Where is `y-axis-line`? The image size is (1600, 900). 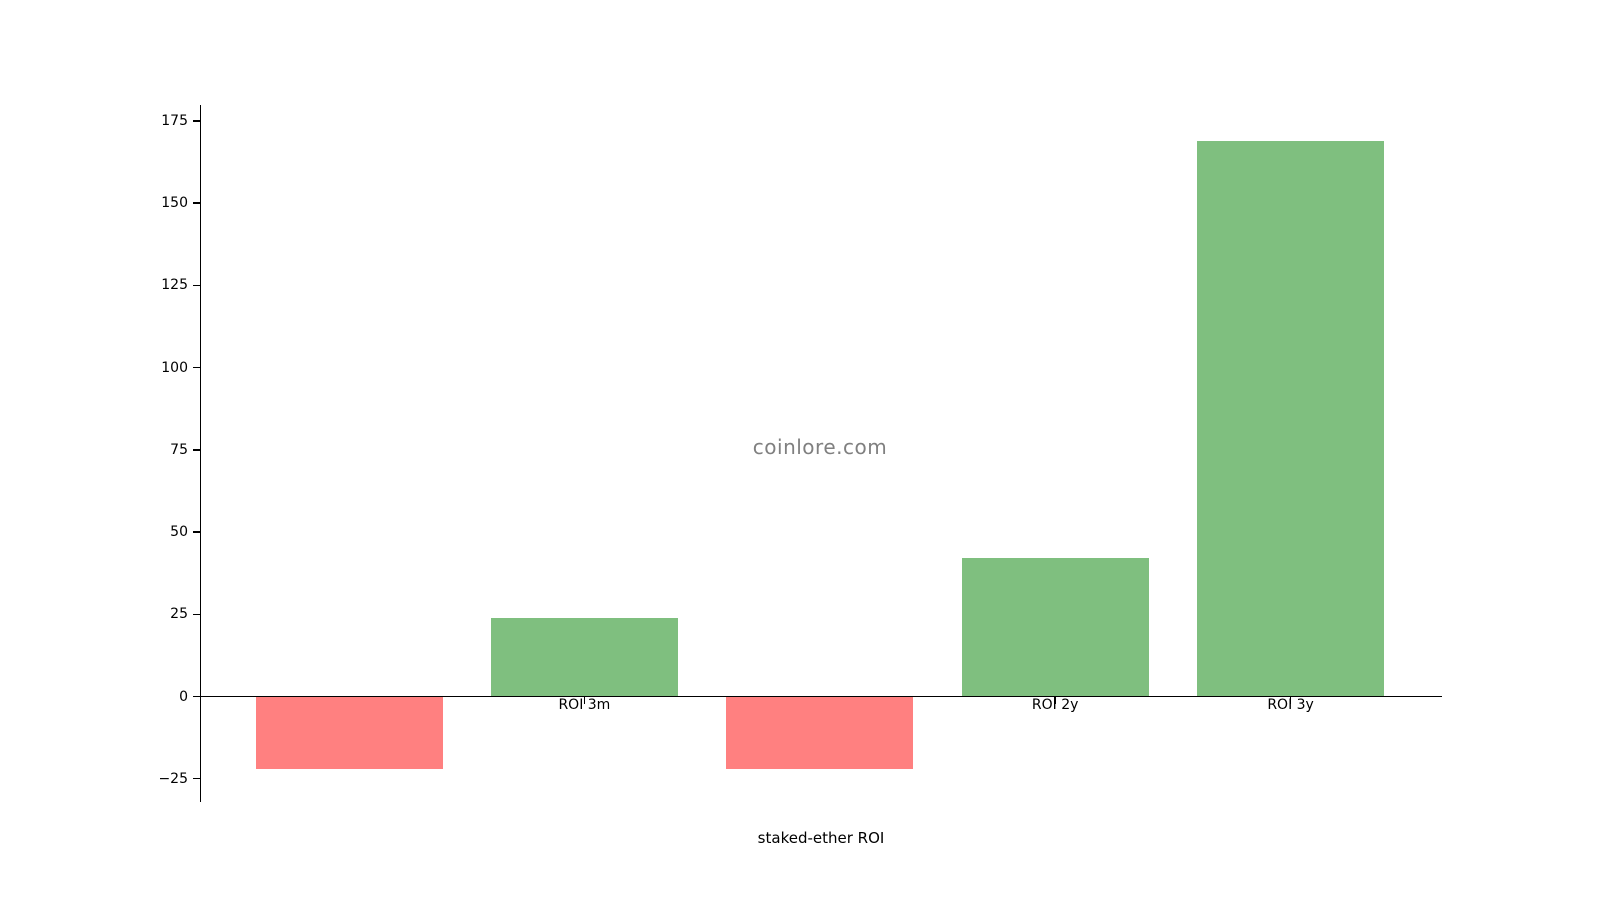 y-axis-line is located at coordinates (200, 453).